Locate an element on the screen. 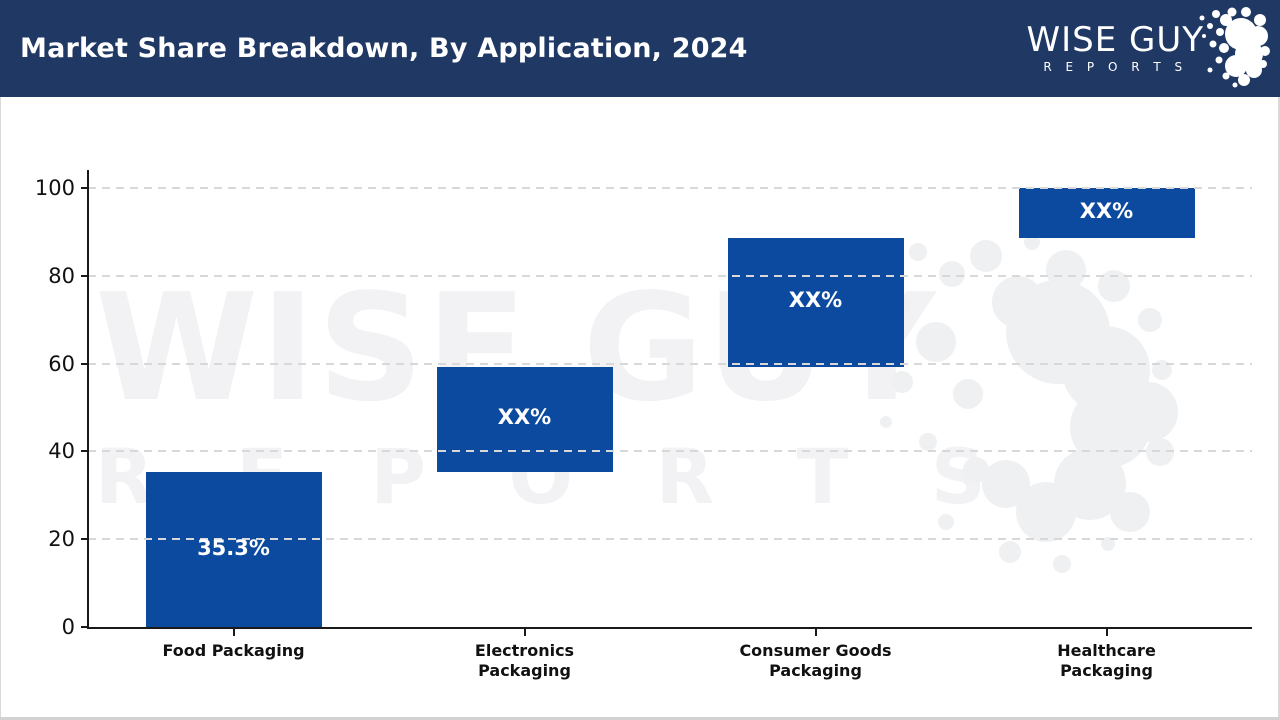 This screenshot has width=1280, height=720. logo-wordmark: WISE GUY is located at coordinates (1115, 40).